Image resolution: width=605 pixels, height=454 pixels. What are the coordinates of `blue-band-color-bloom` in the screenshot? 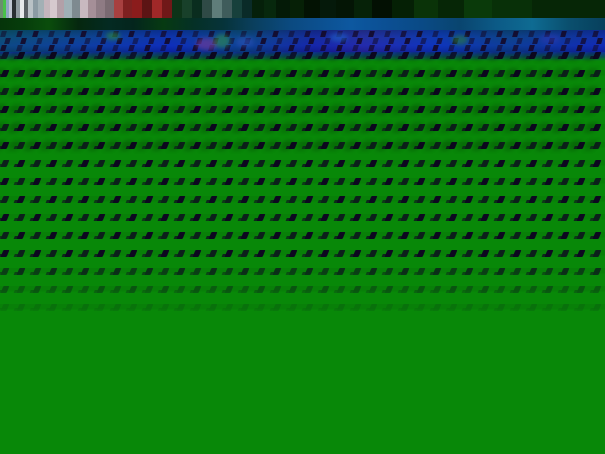 It's located at (207, 44).